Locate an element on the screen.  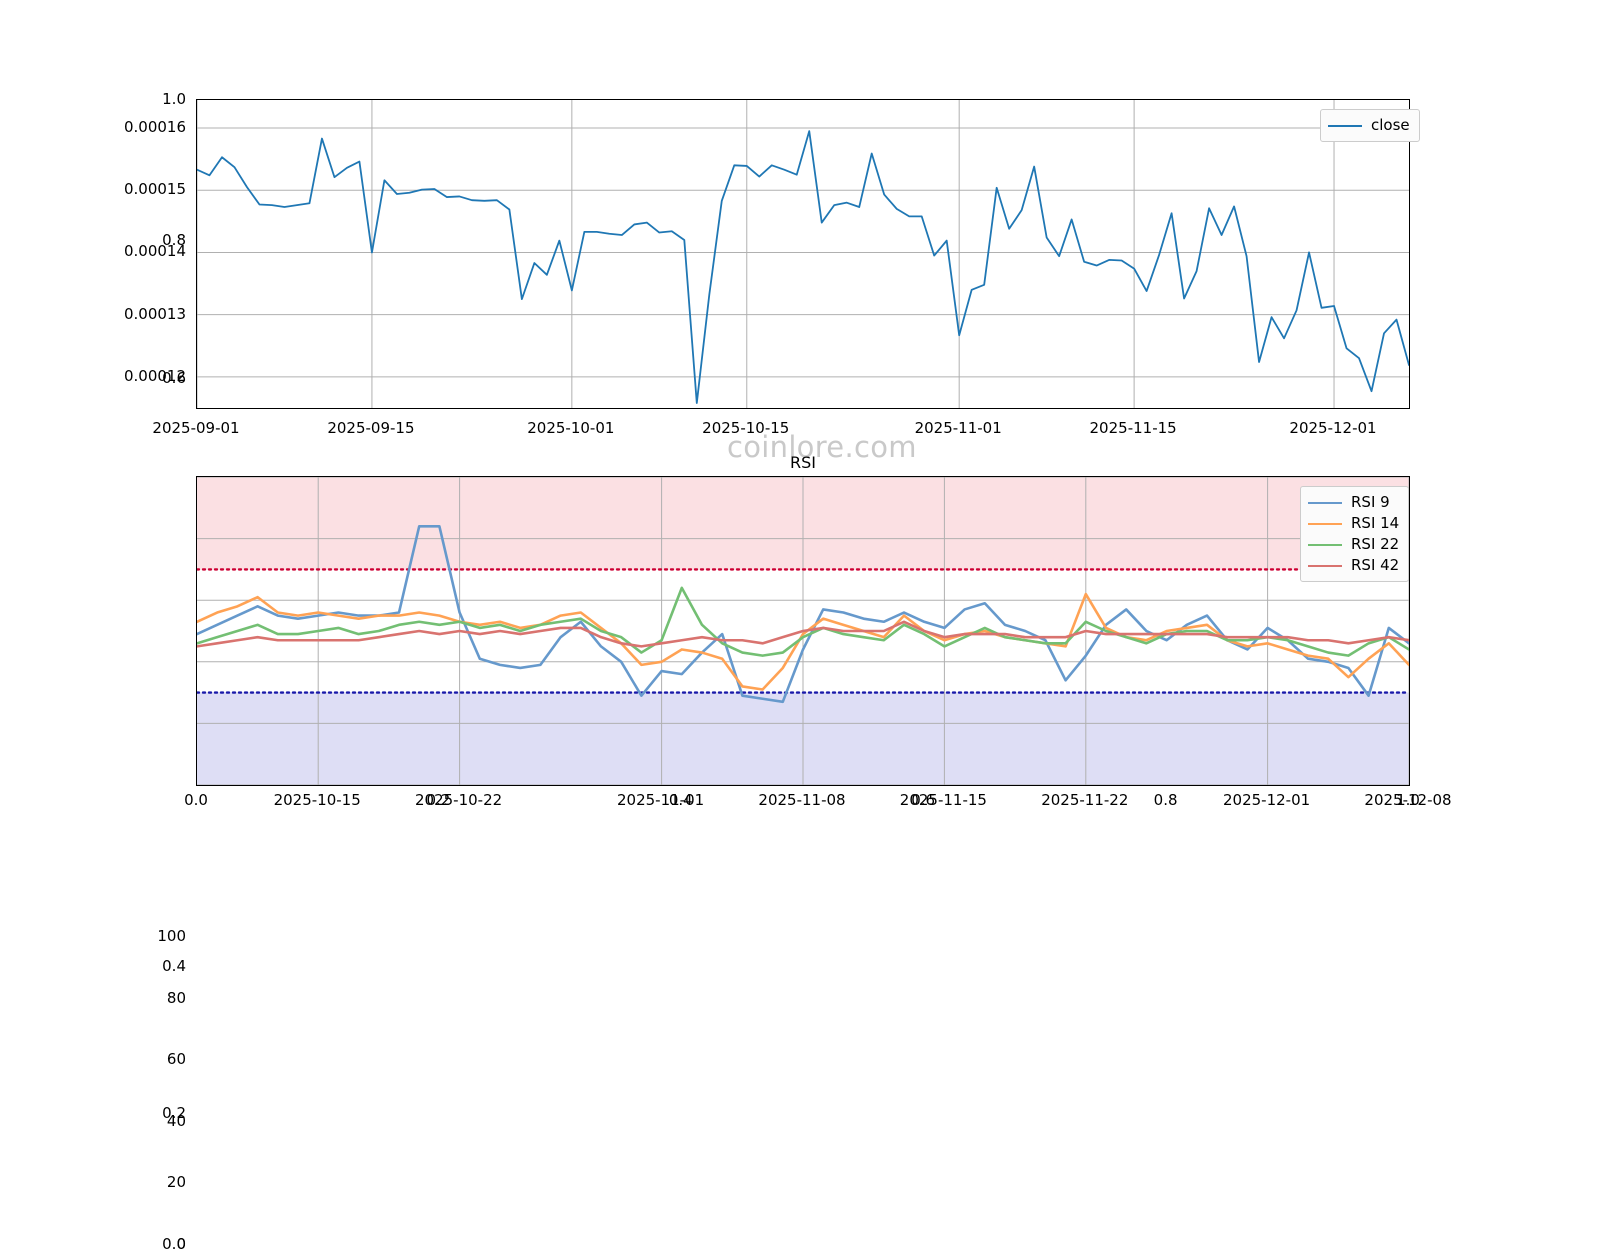
legend-label: RSI 14 is located at coordinates (1375, 523).